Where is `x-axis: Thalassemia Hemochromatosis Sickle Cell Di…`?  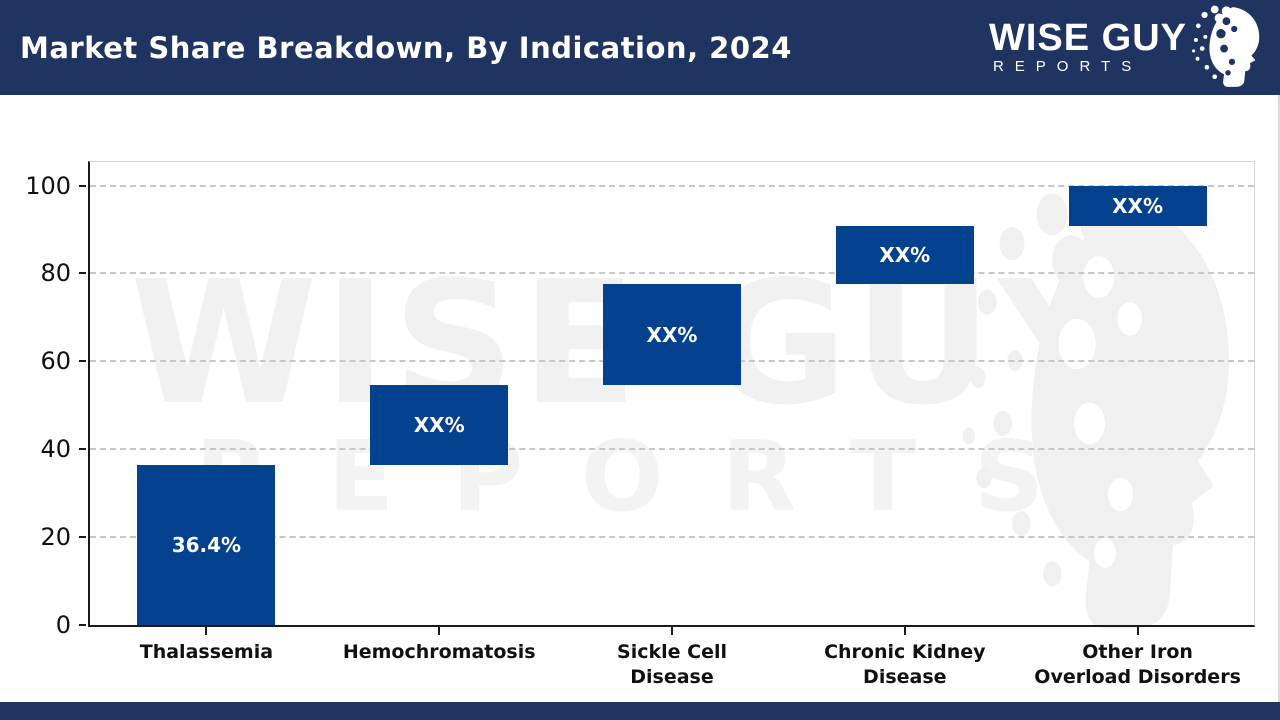
x-axis: Thalassemia Hemochromatosis Sickle Cell Di… is located at coordinates (672, 662).